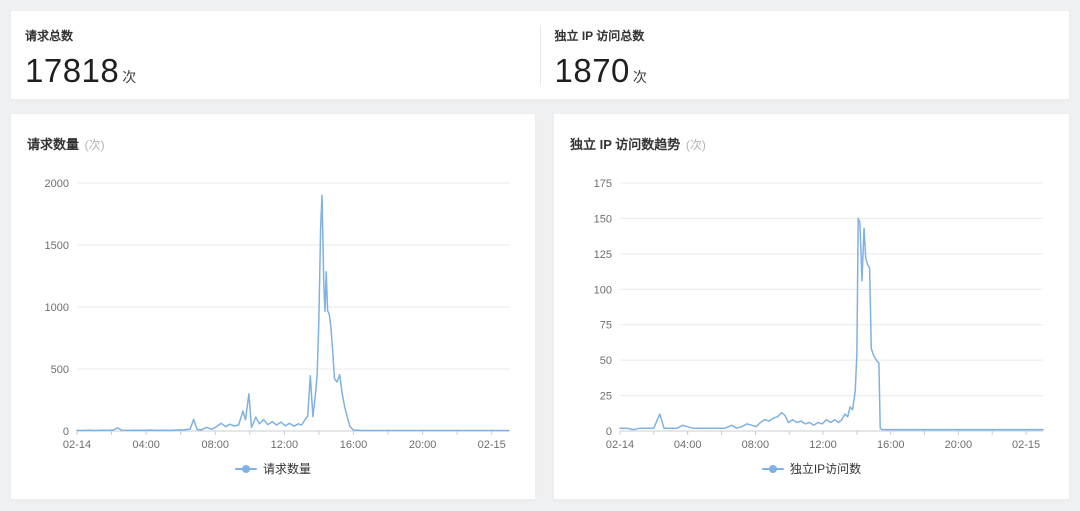 The image size is (1080, 511). Describe the element at coordinates (603, 255) in the screenshot. I see `svg-text: 125` at that location.